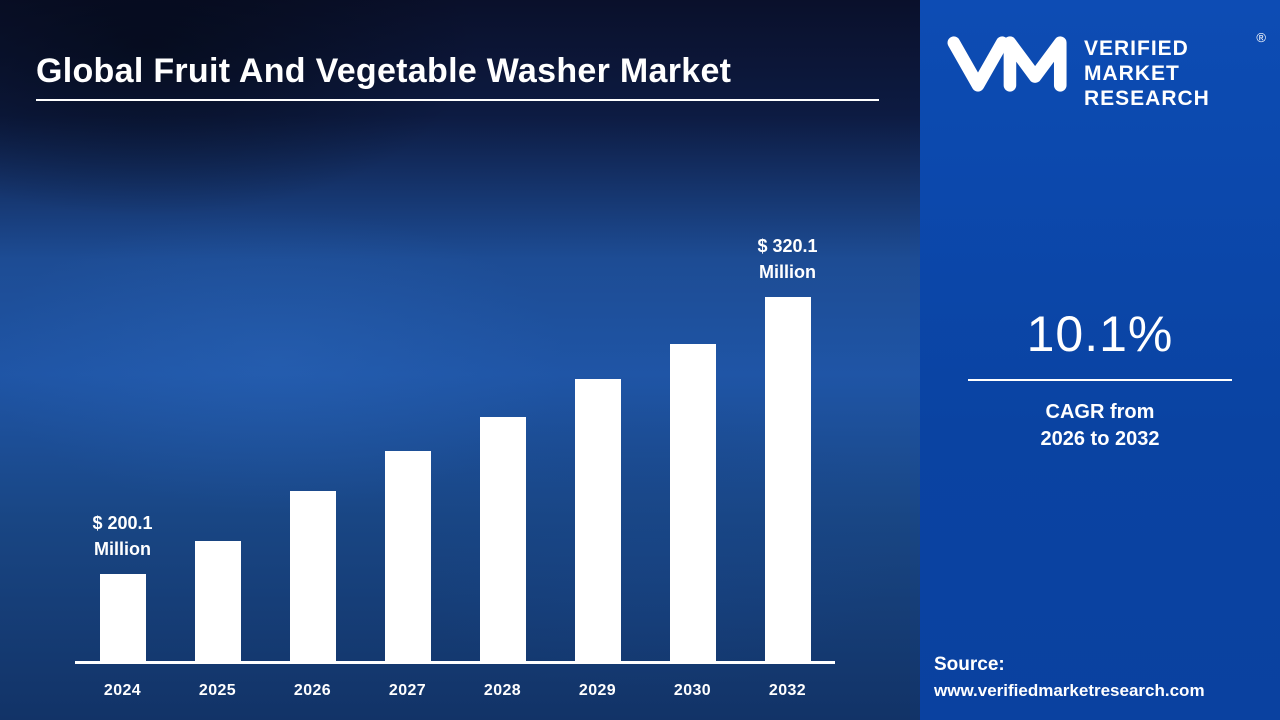 Image resolution: width=1280 pixels, height=720 pixels. What do you see at coordinates (384, 71) in the screenshot?
I see `page-title: Global Fruit And Vegetable Washer Market` at bounding box center [384, 71].